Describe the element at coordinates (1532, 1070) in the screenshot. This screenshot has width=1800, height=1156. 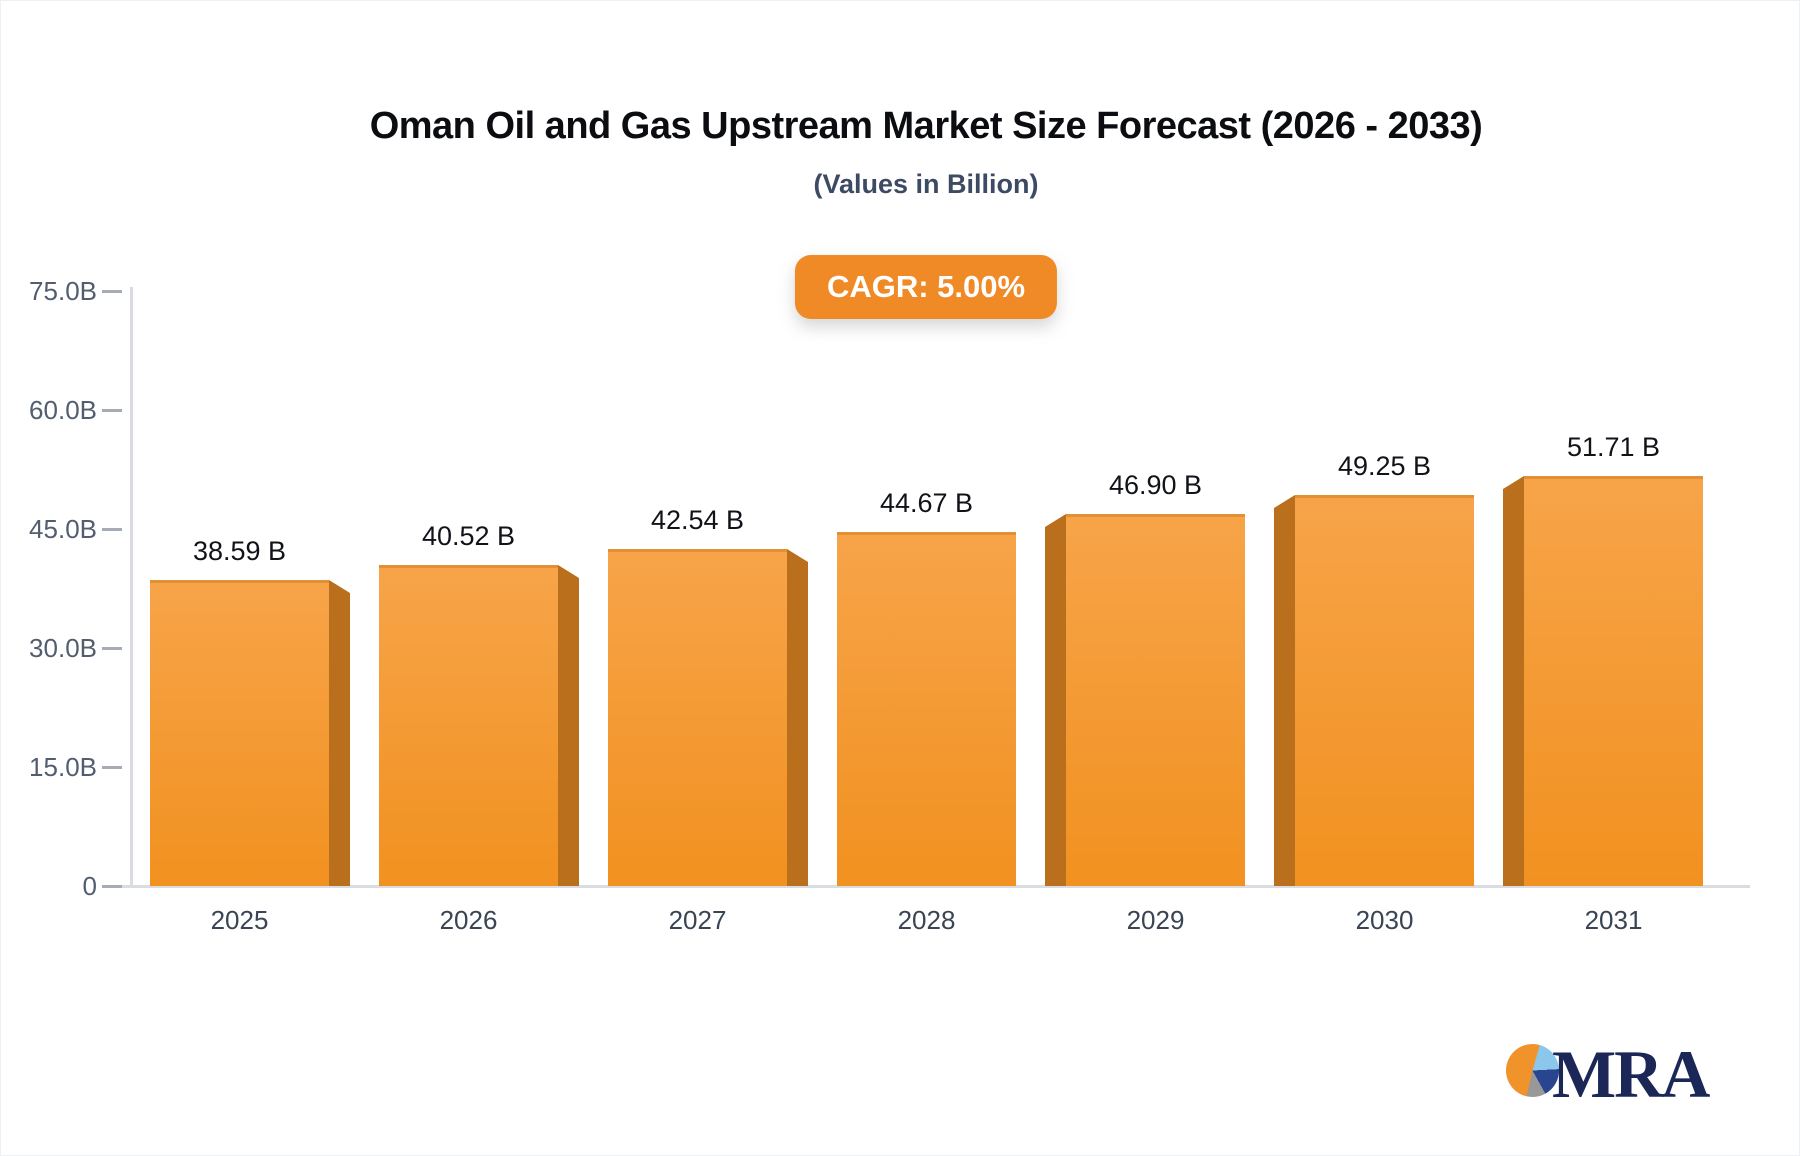
I see `mra-logo-pie-icon` at that location.